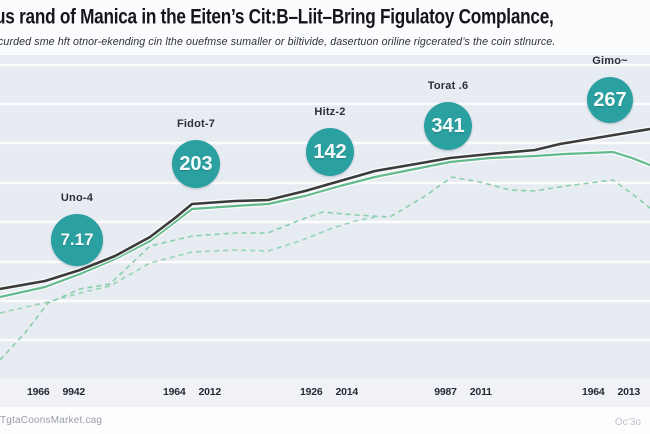 This screenshot has height=434, width=650. I want to click on source-credit: TgtaCoonsMarket.cag, so click(51, 420).